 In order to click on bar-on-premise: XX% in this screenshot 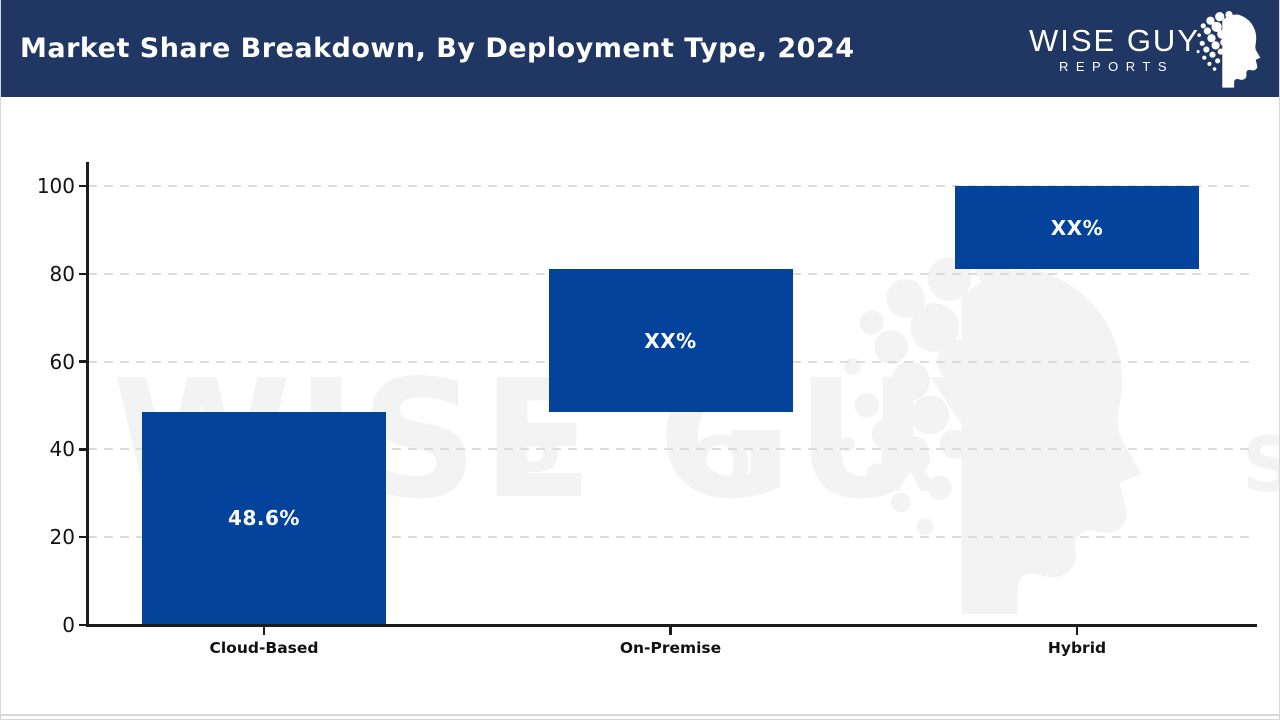, I will do `click(670, 340)`.